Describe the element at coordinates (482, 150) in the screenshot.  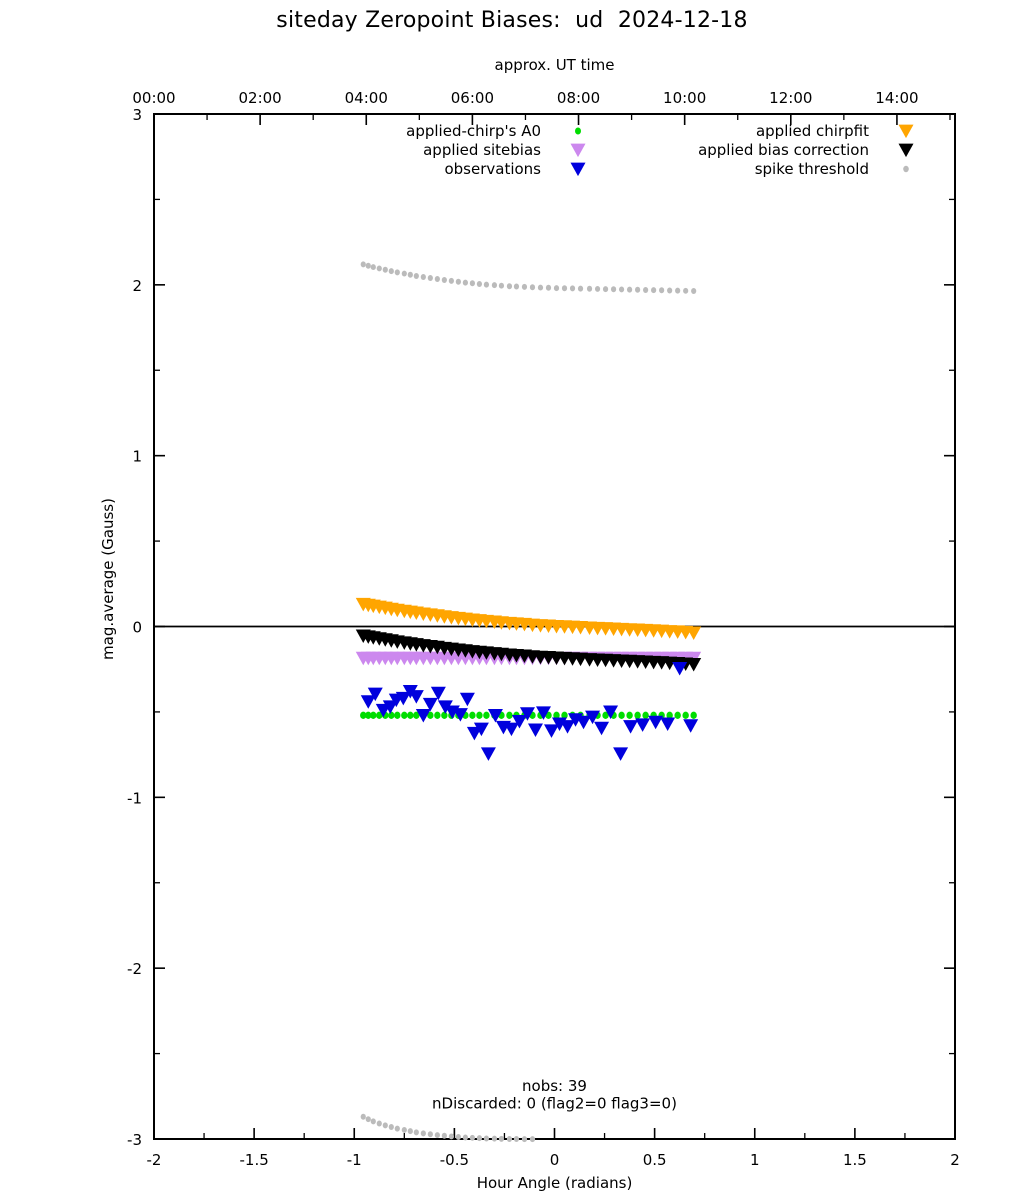
I see `legend-label: applied sitebias` at that location.